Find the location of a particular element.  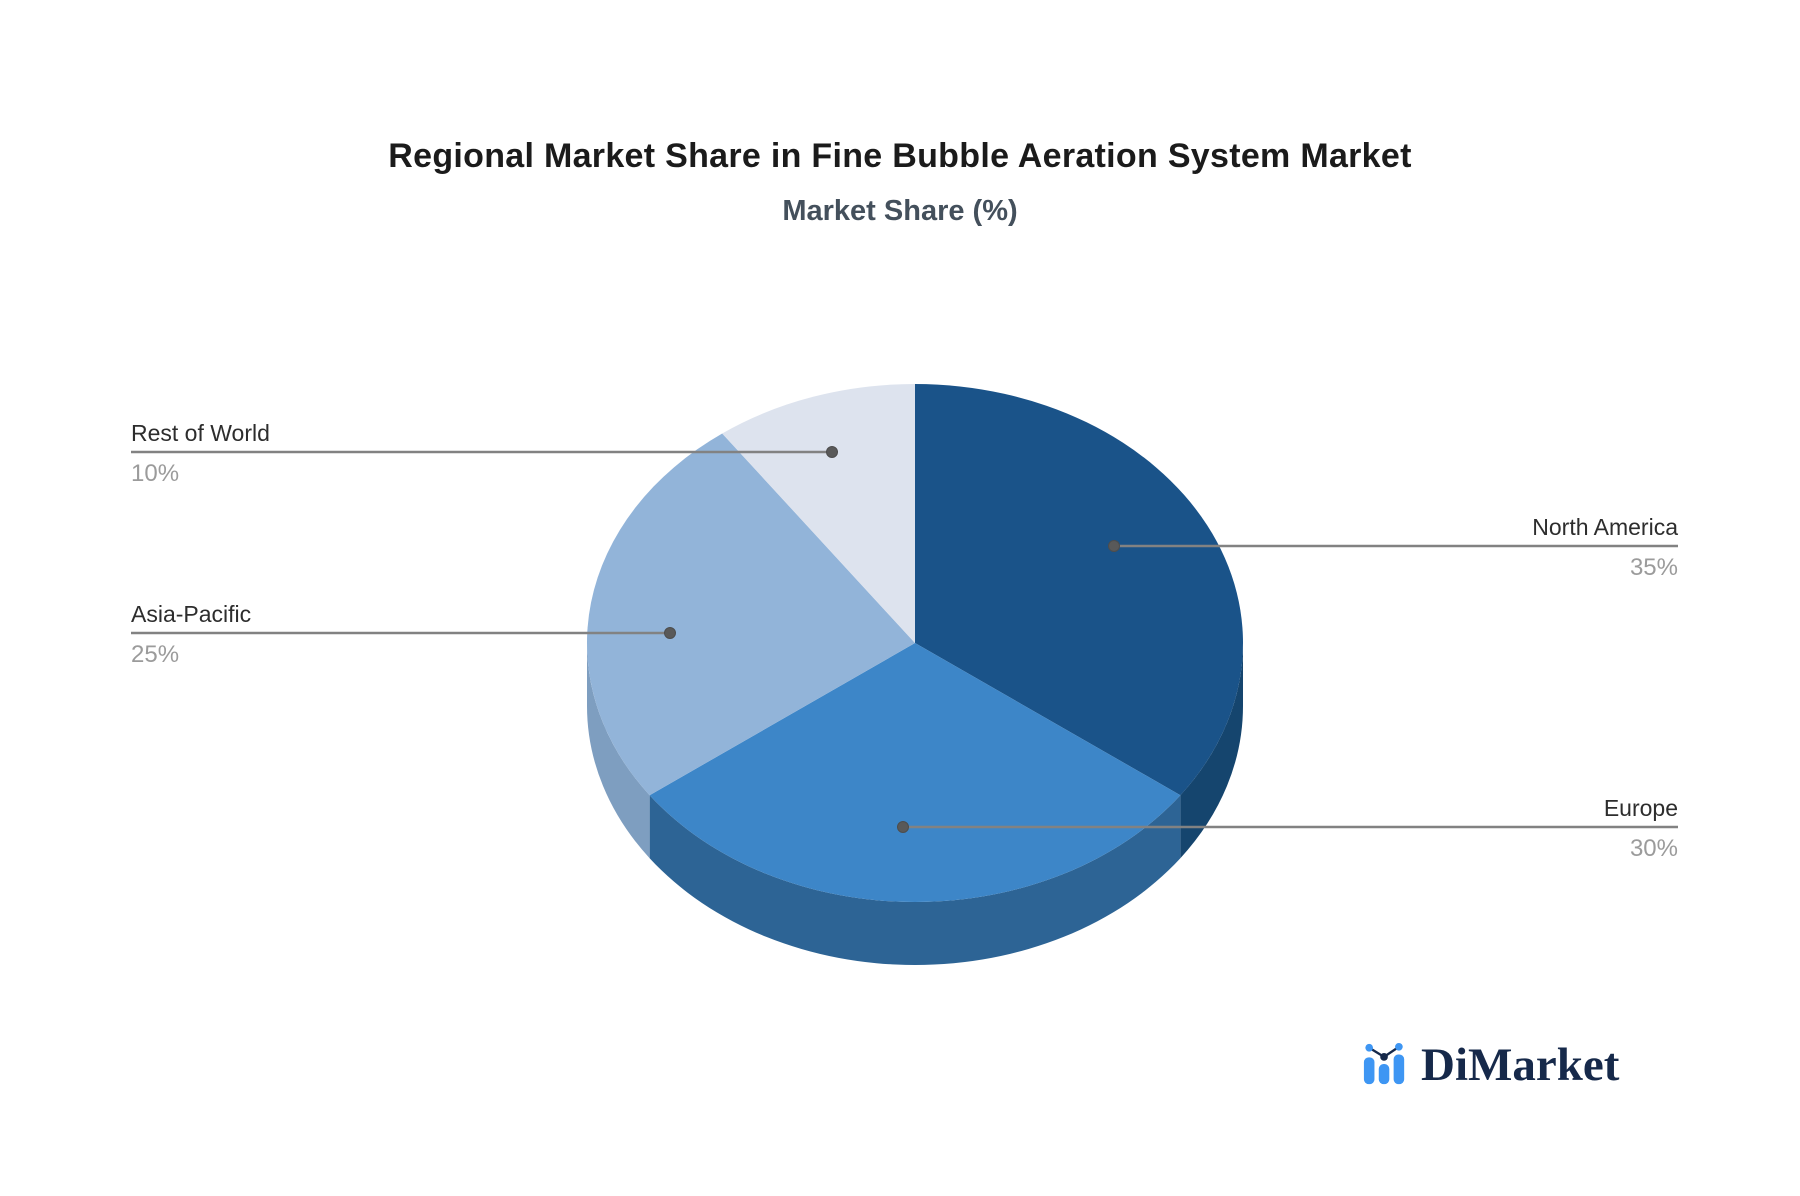

logo-bar-left is located at coordinates (1369, 1071).